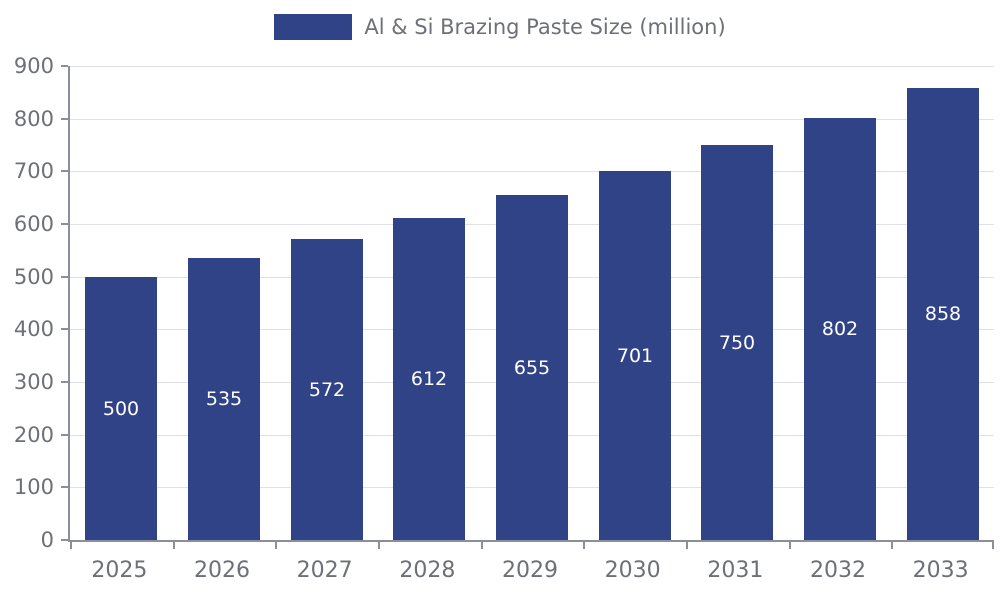 The width and height of the screenshot is (1000, 600). I want to click on bar-value-label: 701, so click(635, 355).